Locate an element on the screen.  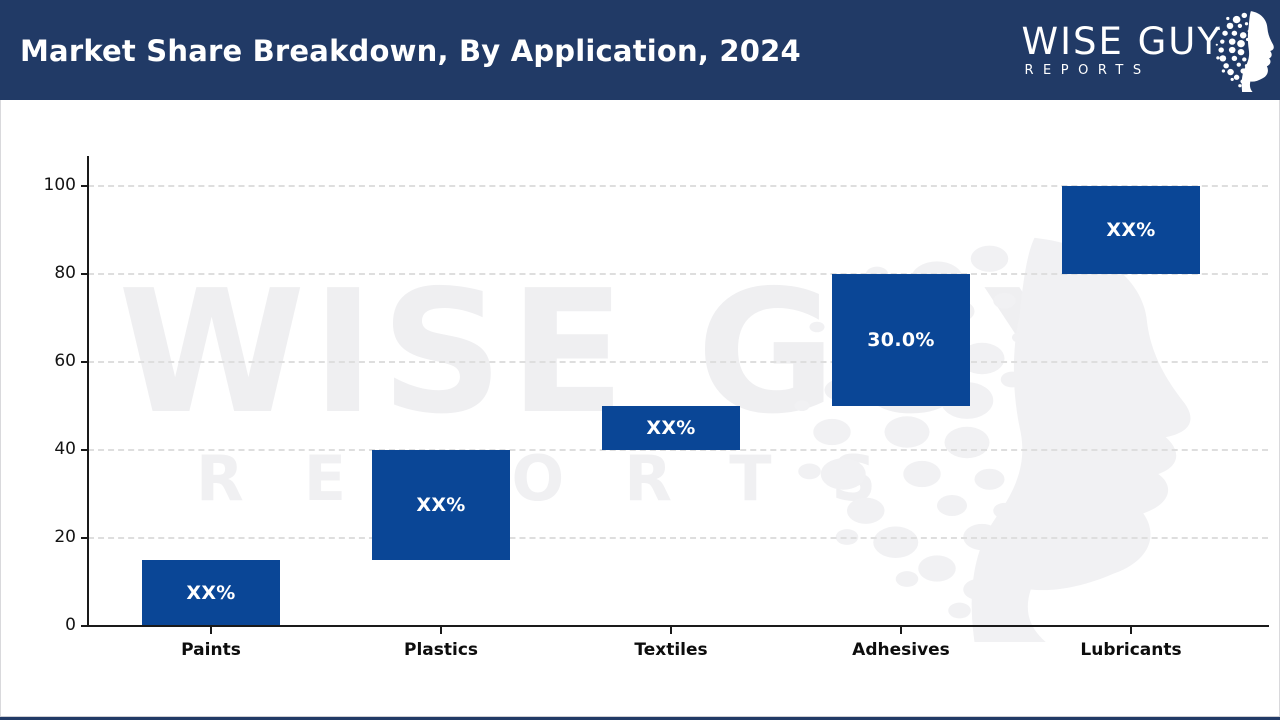
bar-paints: XX% is located at coordinates (211, 593).